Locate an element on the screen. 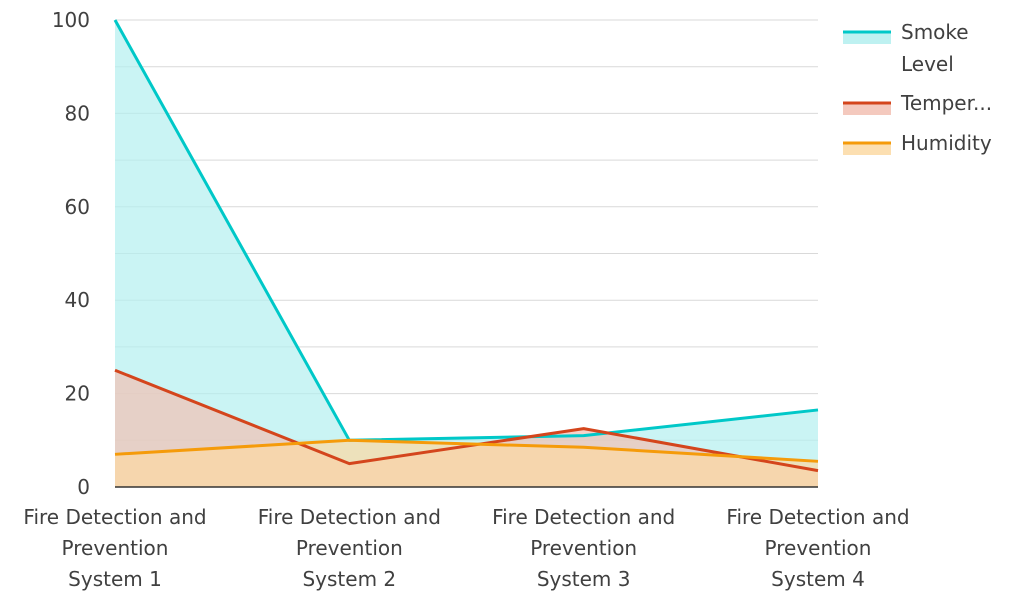 The width and height of the screenshot is (1011, 592). y-tick-label: 20 is located at coordinates (77, 394).